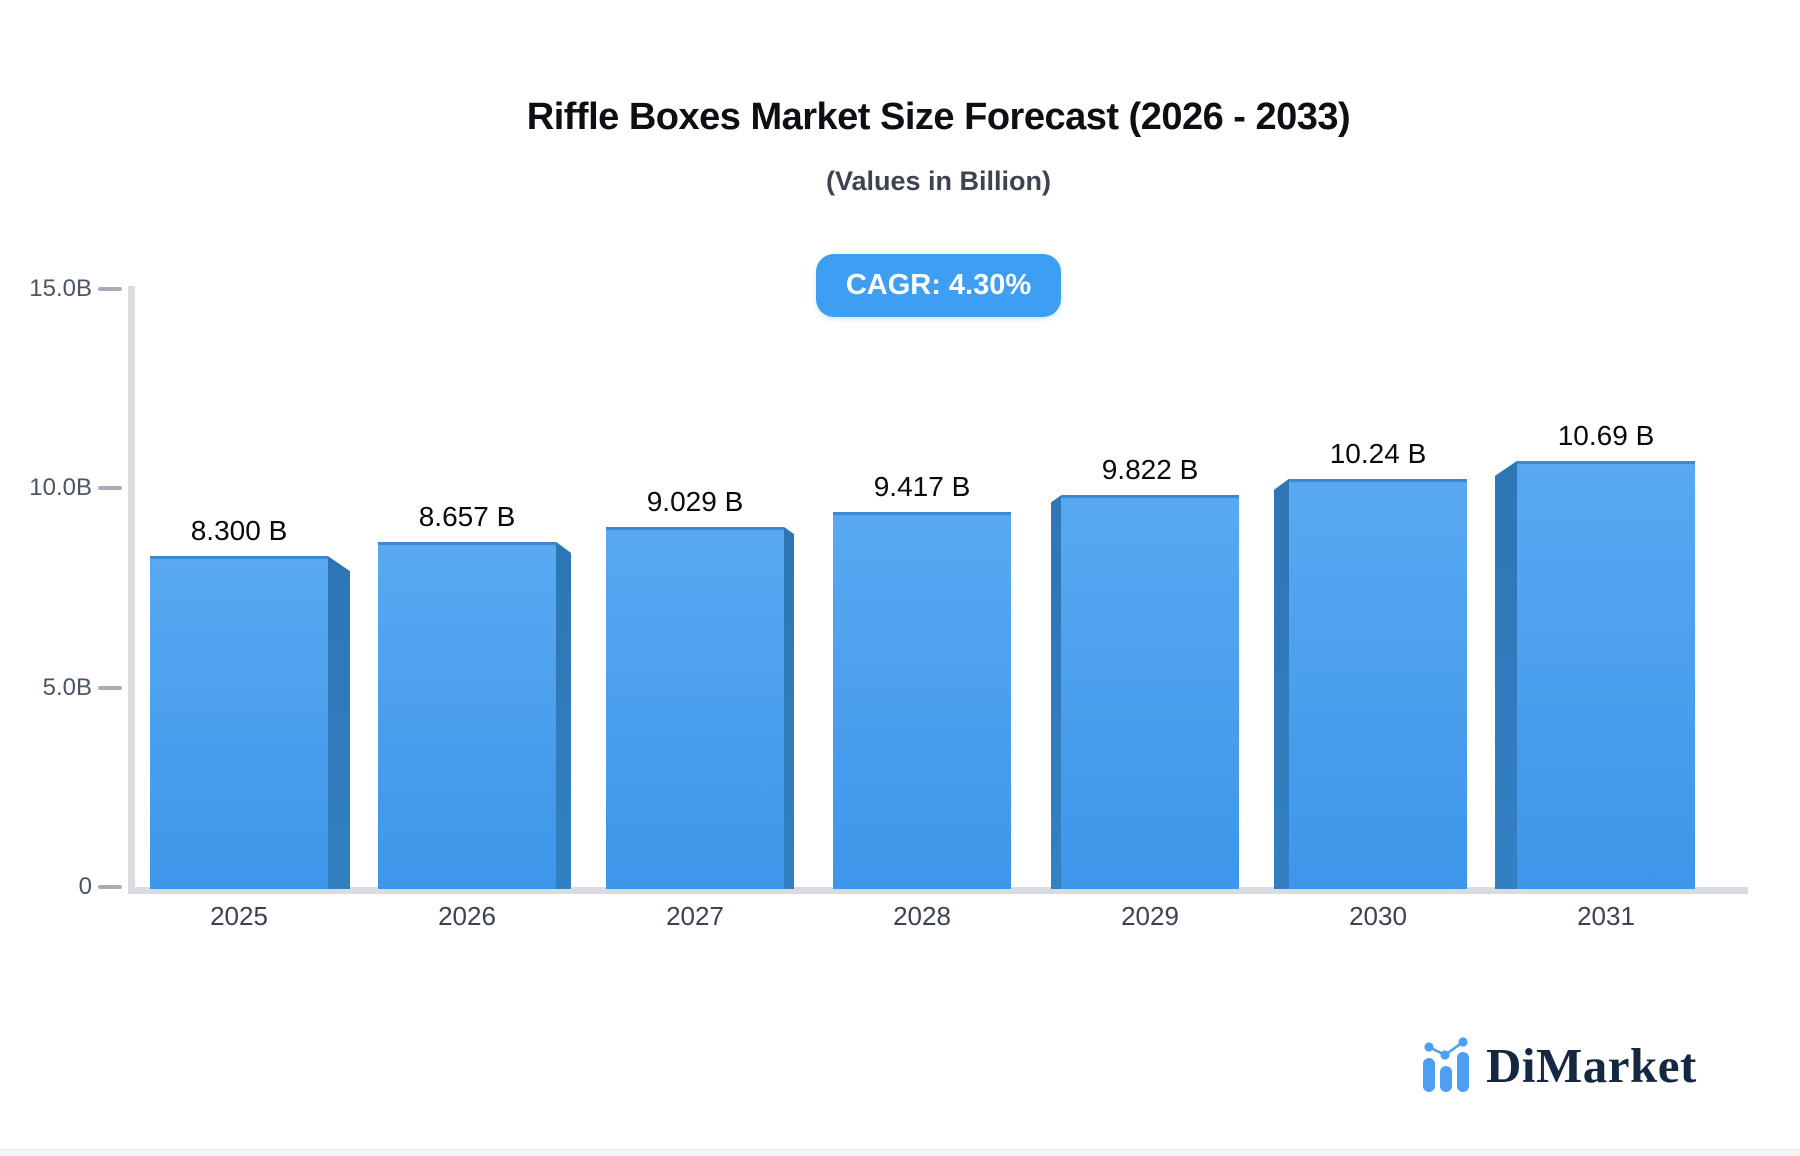  Describe the element at coordinates (60, 288) in the screenshot. I see `y-tick-label: 15.0B` at that location.